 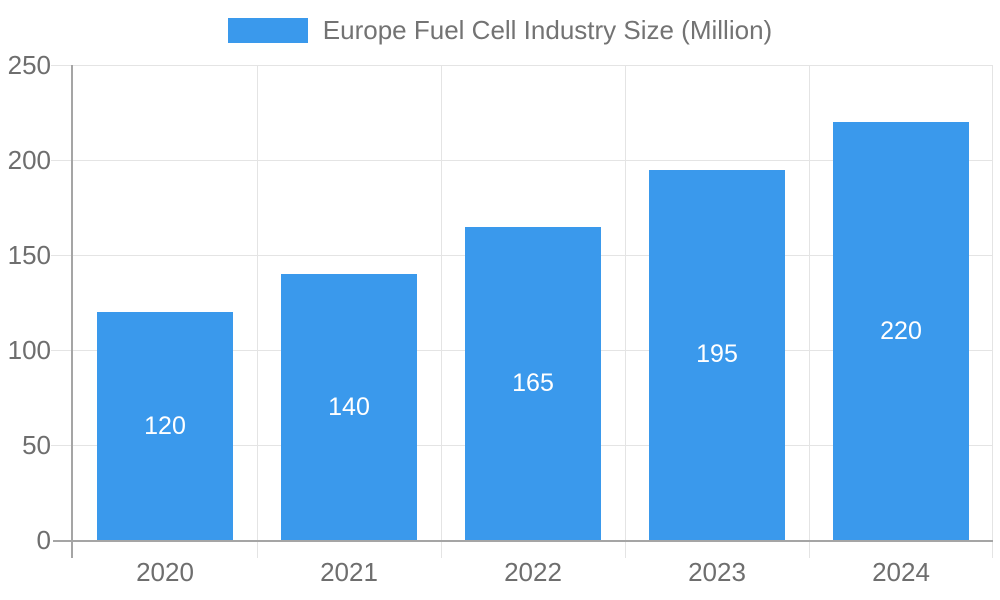 I want to click on bar-value-label: 195, so click(x=717, y=354).